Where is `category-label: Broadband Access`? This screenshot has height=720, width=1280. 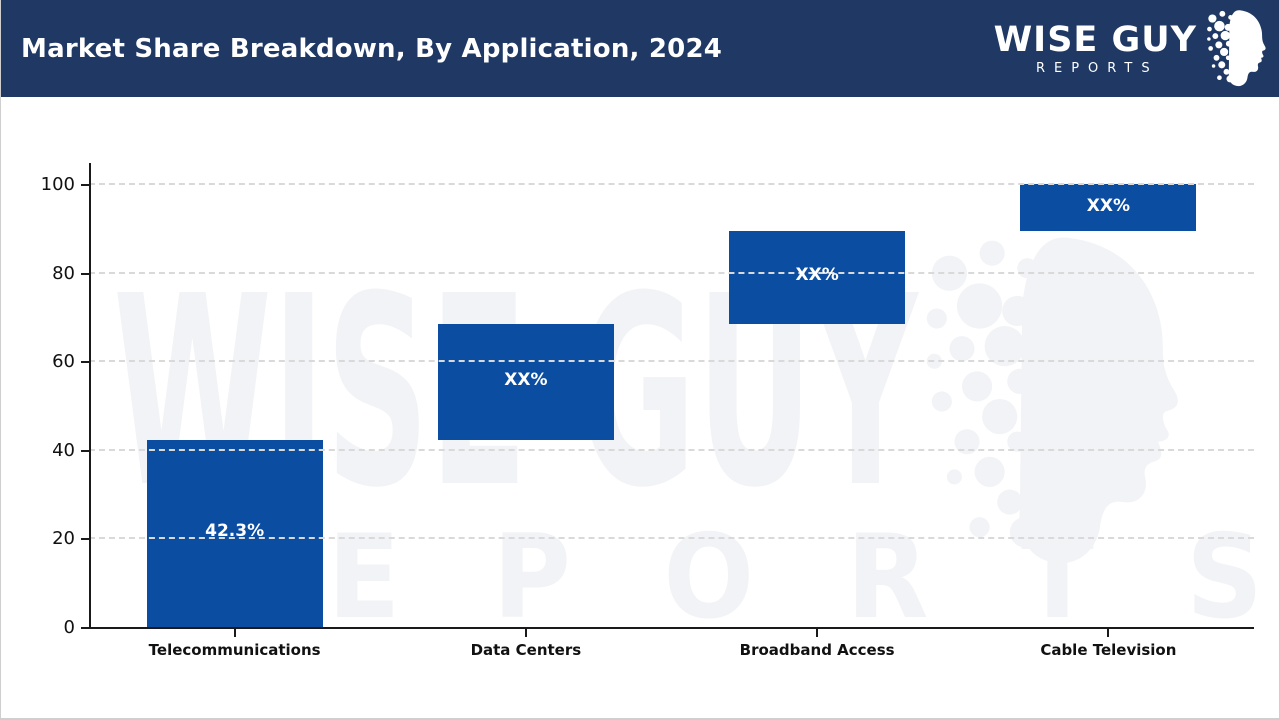 category-label: Broadband Access is located at coordinates (817, 650).